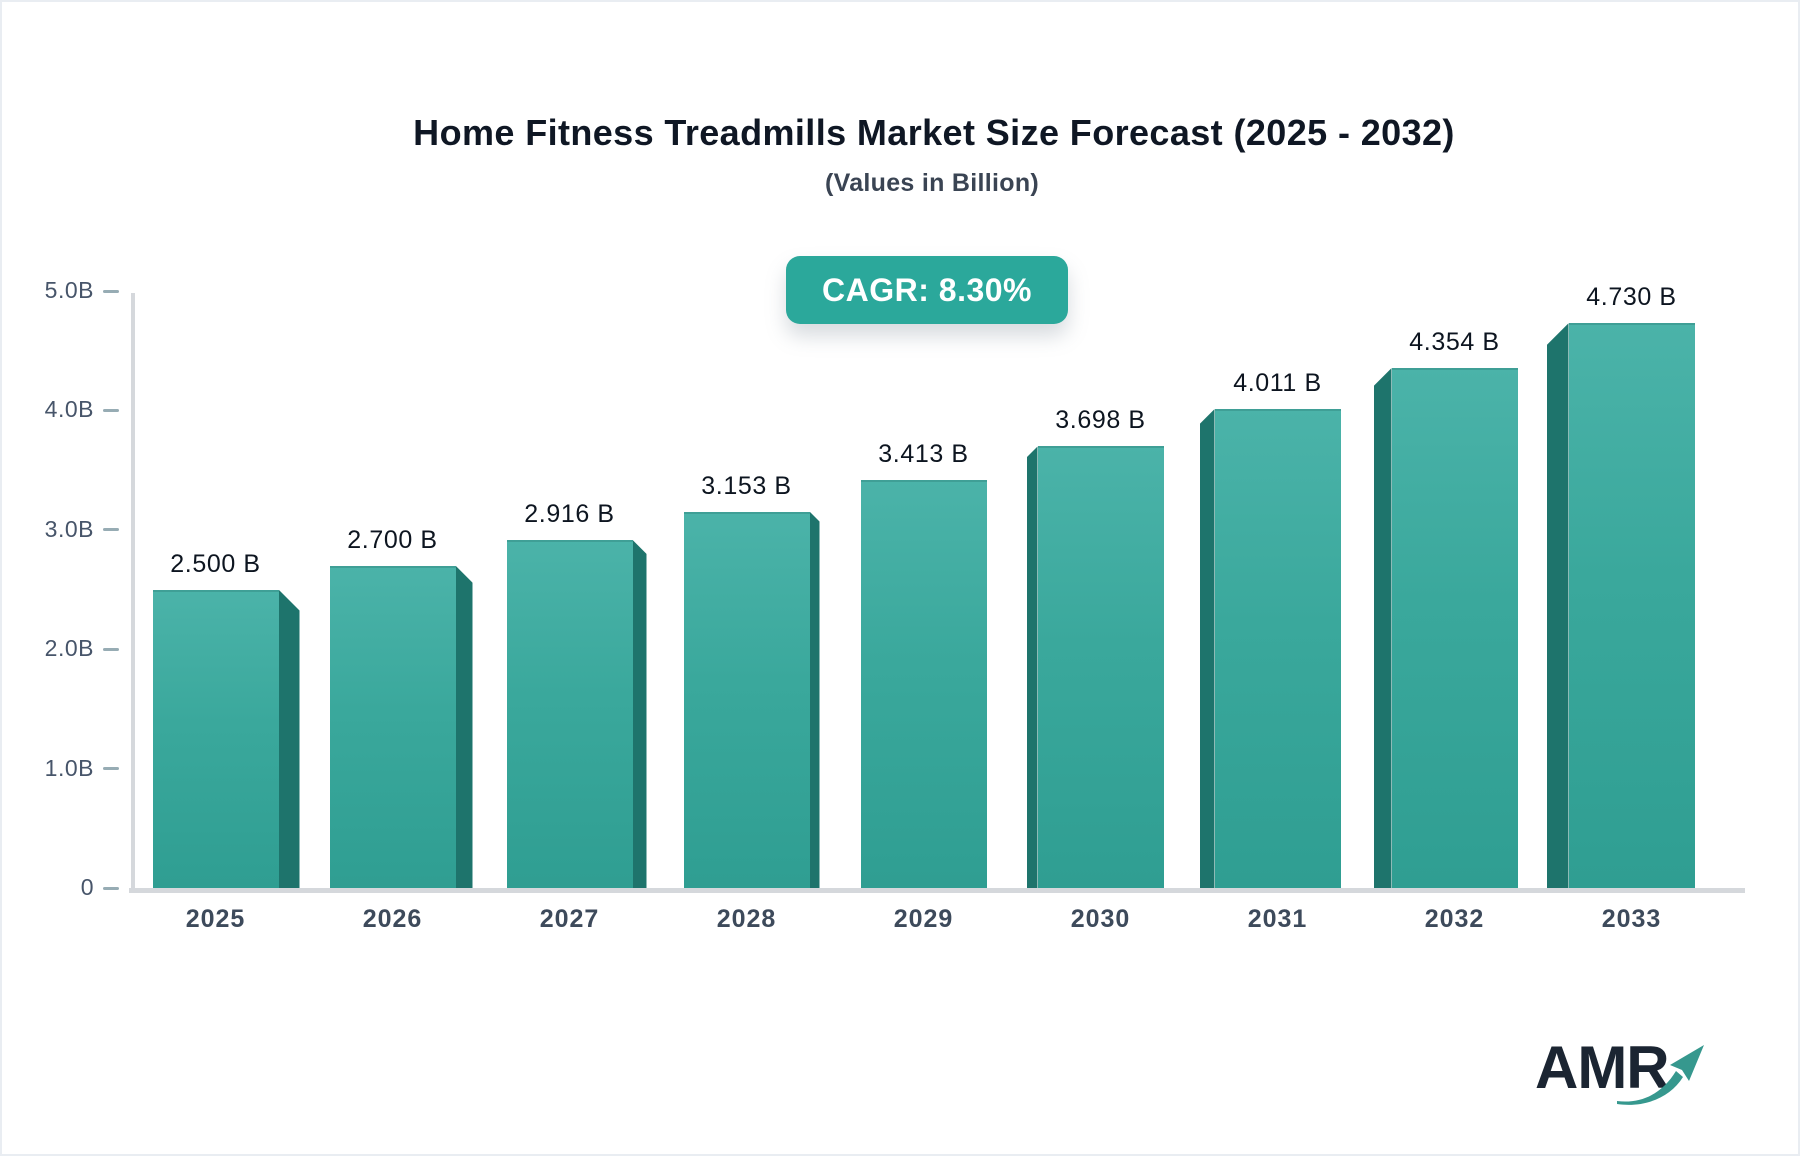  What do you see at coordinates (69, 528) in the screenshot?
I see `y-tick-label: 3.0B` at bounding box center [69, 528].